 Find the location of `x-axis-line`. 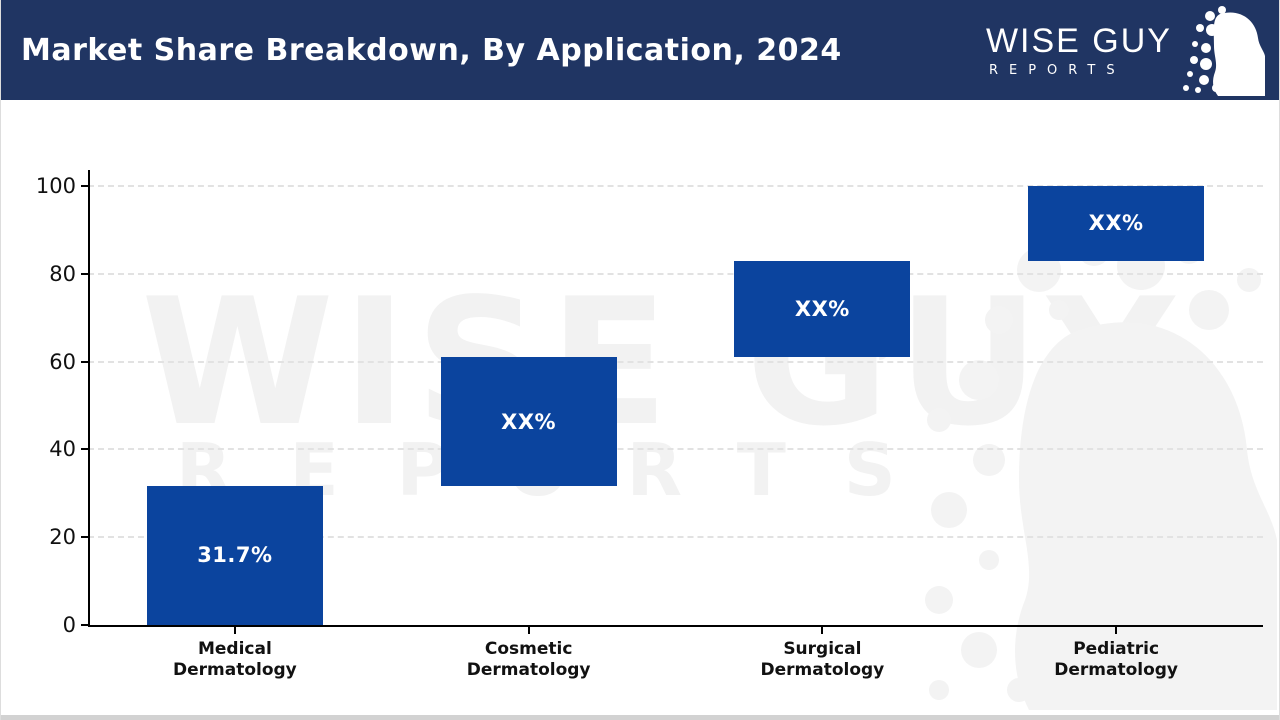

x-axis-line is located at coordinates (675, 626).